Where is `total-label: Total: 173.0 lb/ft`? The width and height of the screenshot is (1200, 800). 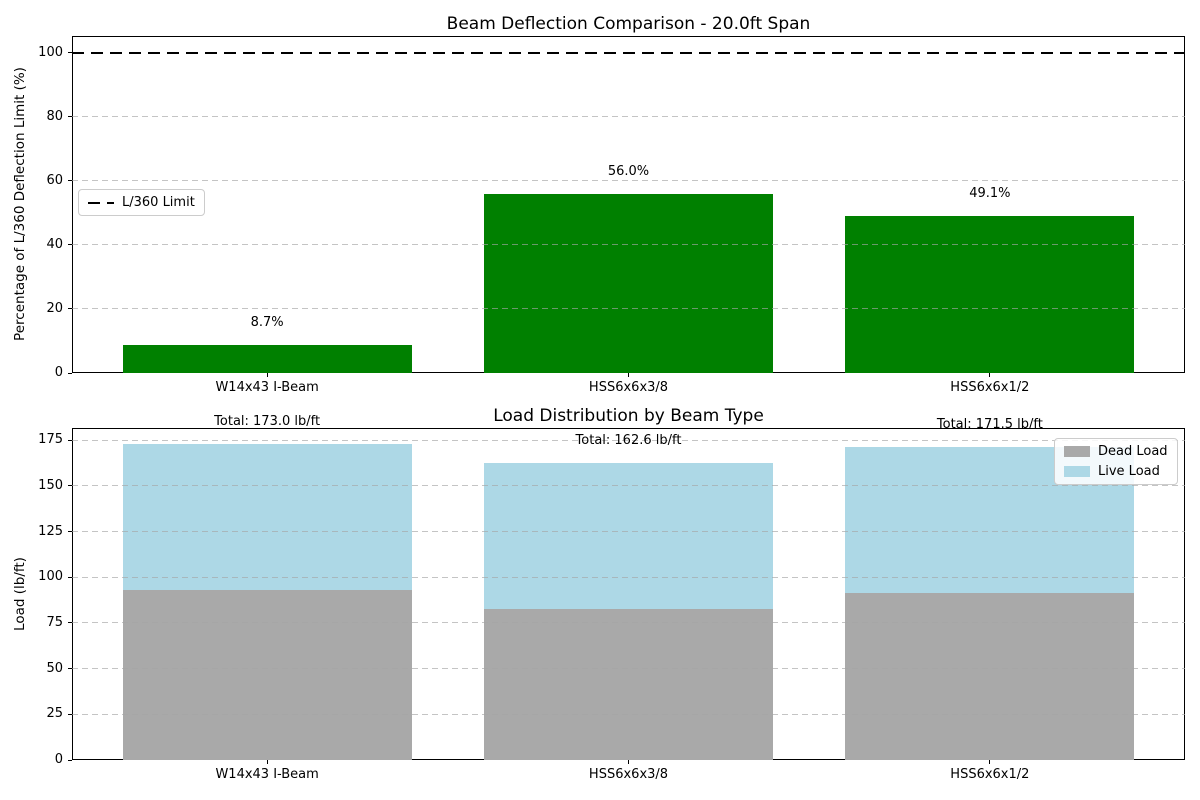 total-label: Total: 173.0 lb/ft is located at coordinates (267, 421).